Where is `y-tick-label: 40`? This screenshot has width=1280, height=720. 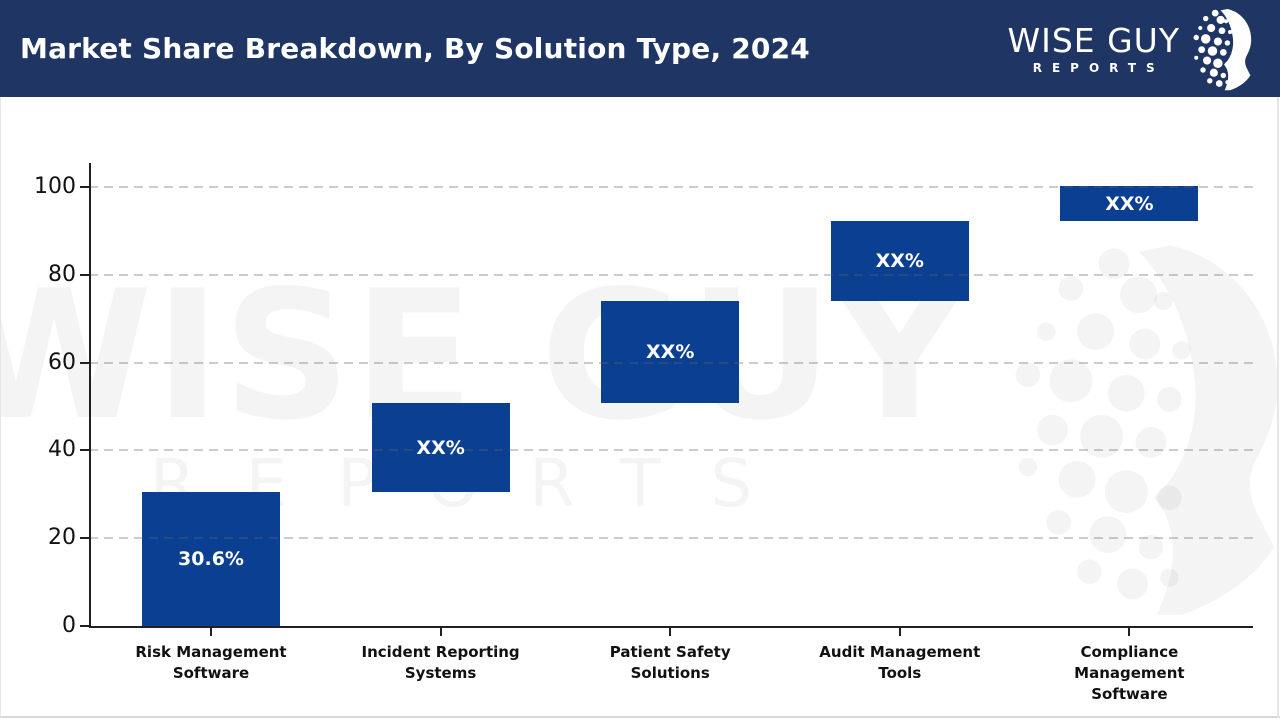
y-tick-label: 40 is located at coordinates (62, 450).